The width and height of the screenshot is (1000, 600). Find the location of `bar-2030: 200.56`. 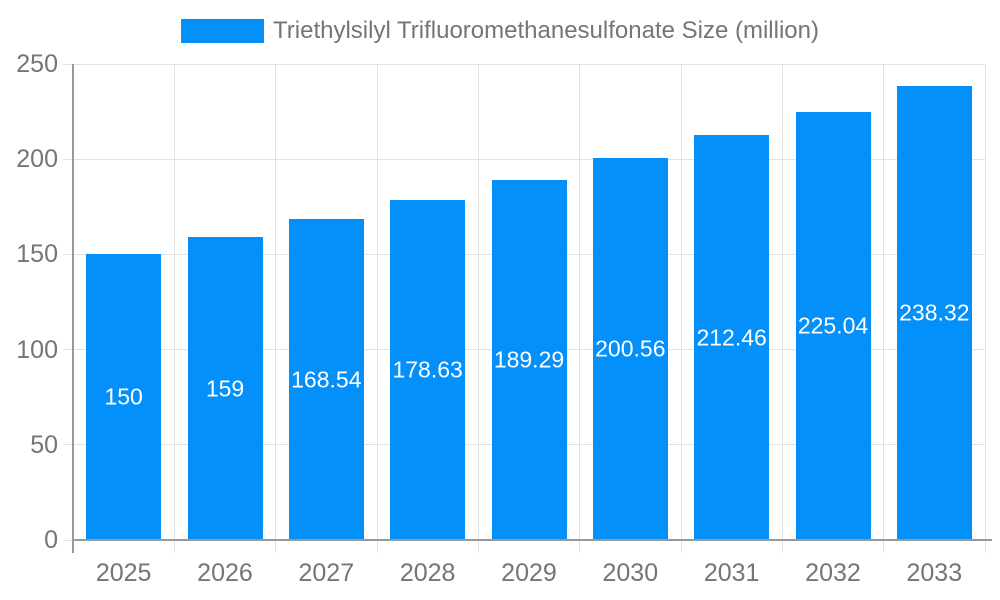

bar-2030: 200.56 is located at coordinates (630, 349).